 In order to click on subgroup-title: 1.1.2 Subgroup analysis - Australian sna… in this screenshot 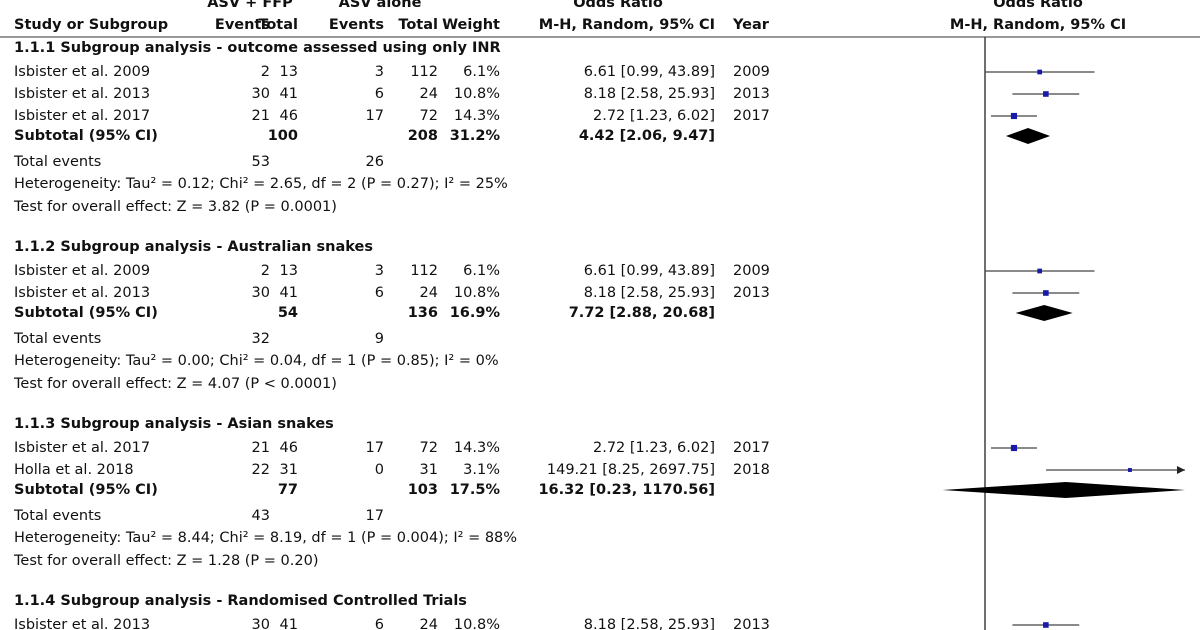, I will do `click(193, 247)`.